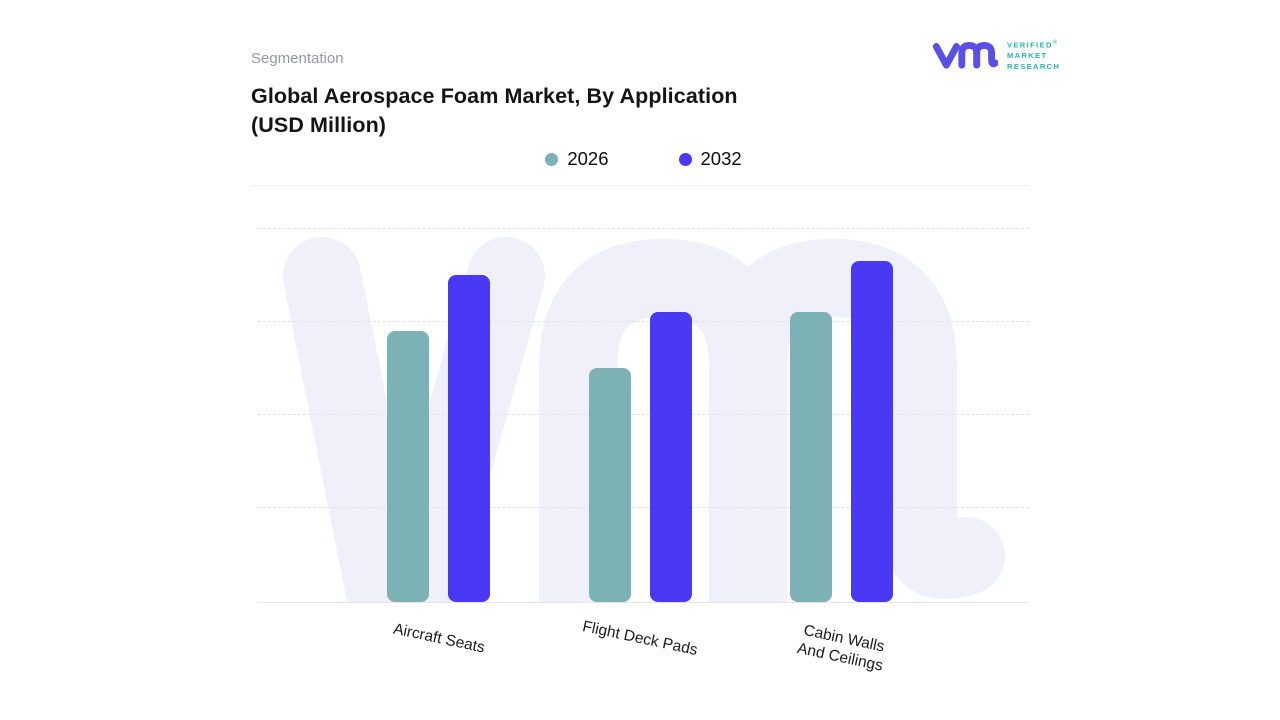 The width and height of the screenshot is (1280, 720). I want to click on bar-2026-flight-deck-pads, so click(609, 485).